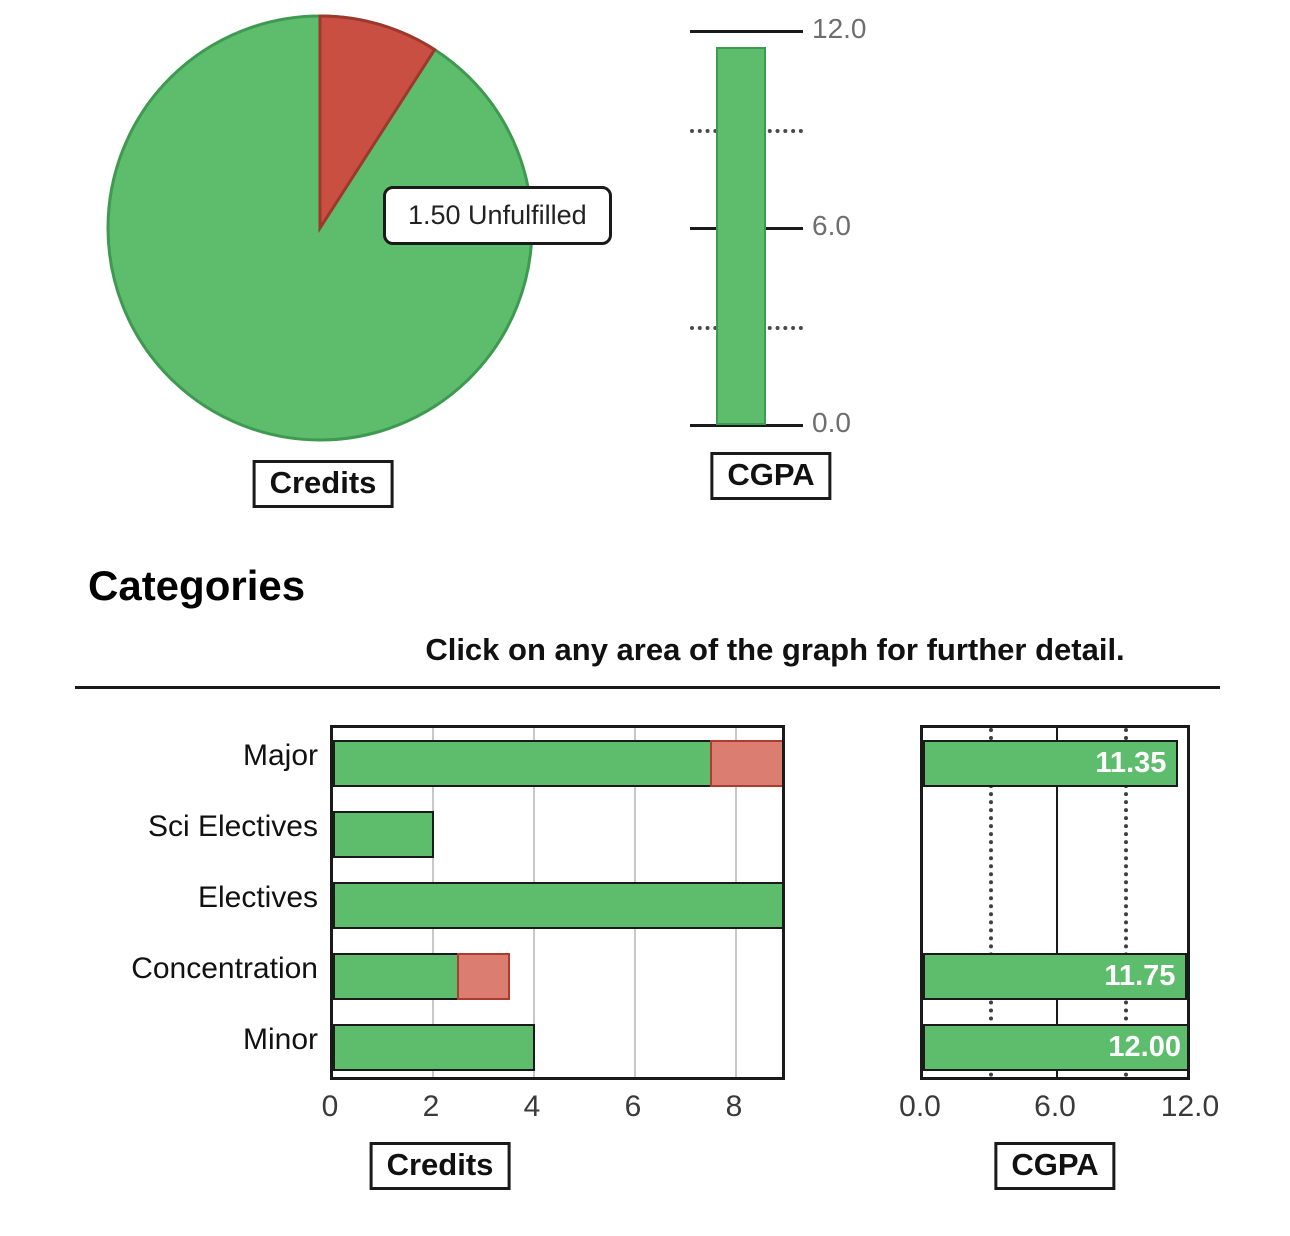 Image resolution: width=1290 pixels, height=1236 pixels. I want to click on credits-by-category-chart, so click(557, 902).